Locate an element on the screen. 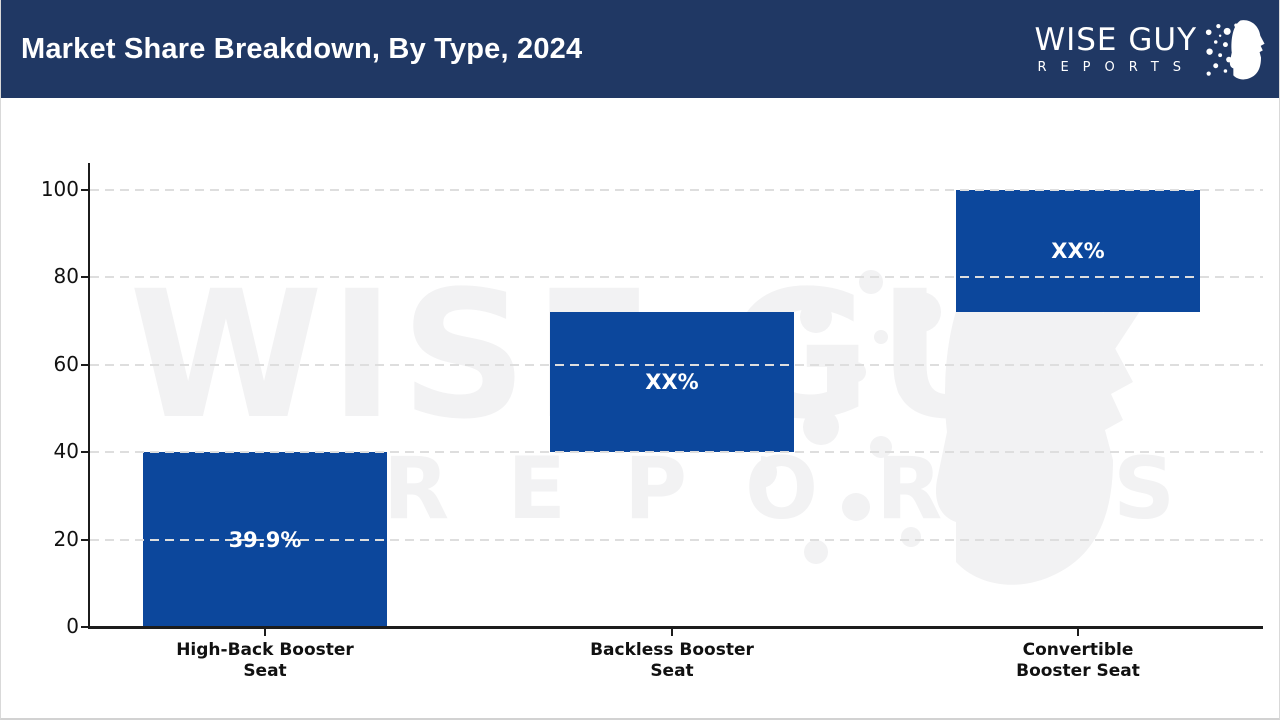 The image size is (1280, 720). watermark-text-line2: REPORTS is located at coordinates (808, 489).